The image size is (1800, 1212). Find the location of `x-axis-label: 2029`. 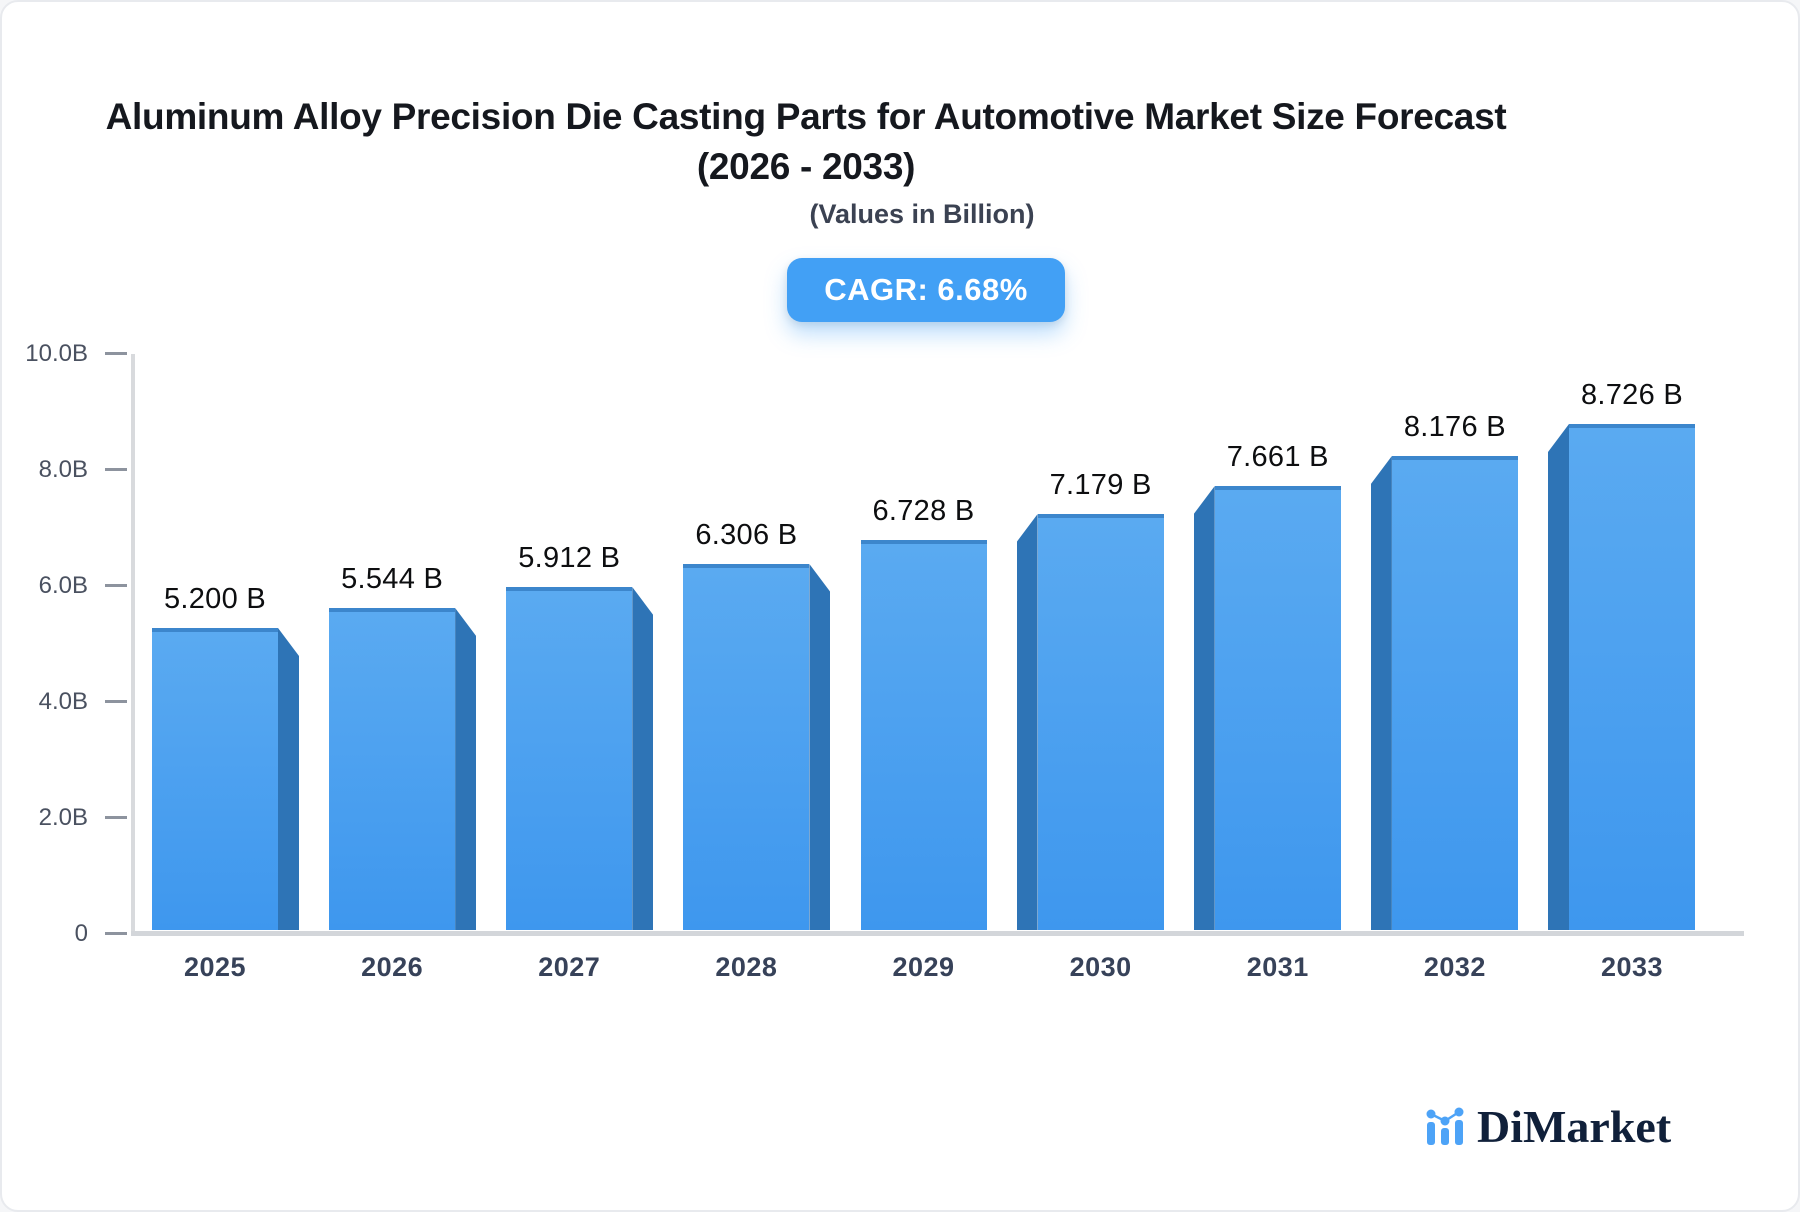

x-axis-label: 2029 is located at coordinates (923, 967).